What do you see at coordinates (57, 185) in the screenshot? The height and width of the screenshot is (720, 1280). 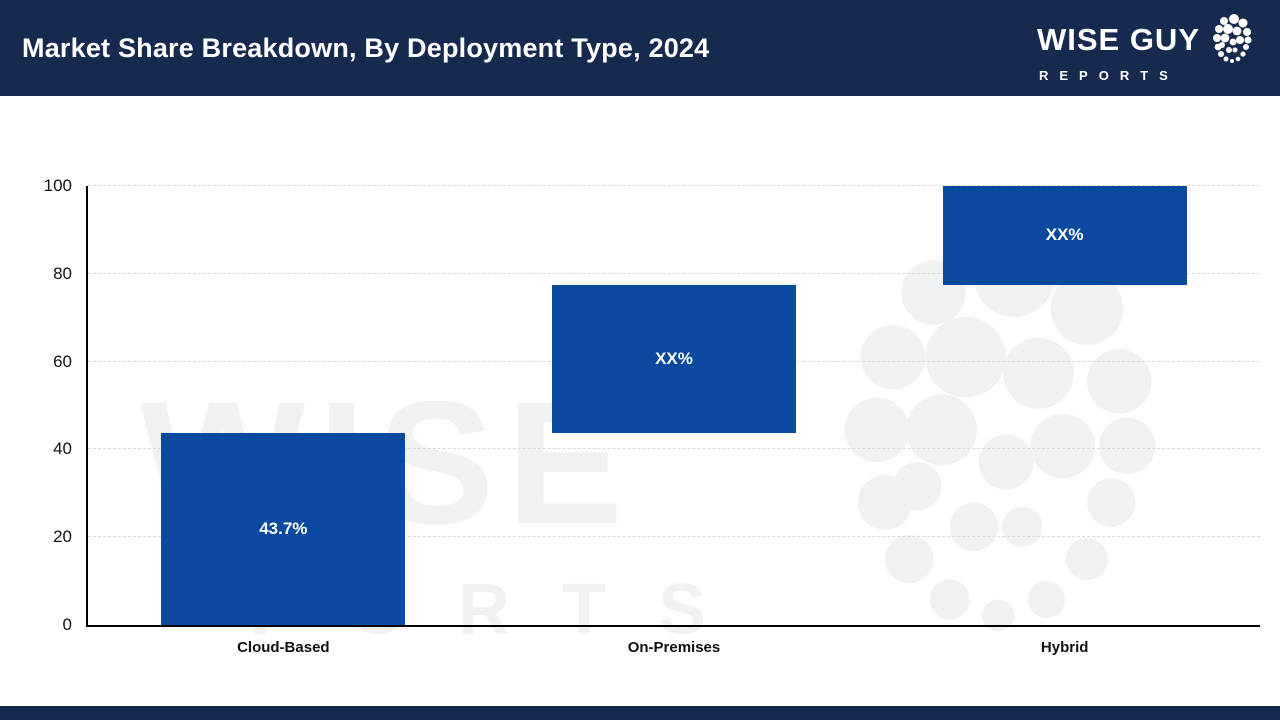 I see `y-axis-tick-label: 100` at bounding box center [57, 185].